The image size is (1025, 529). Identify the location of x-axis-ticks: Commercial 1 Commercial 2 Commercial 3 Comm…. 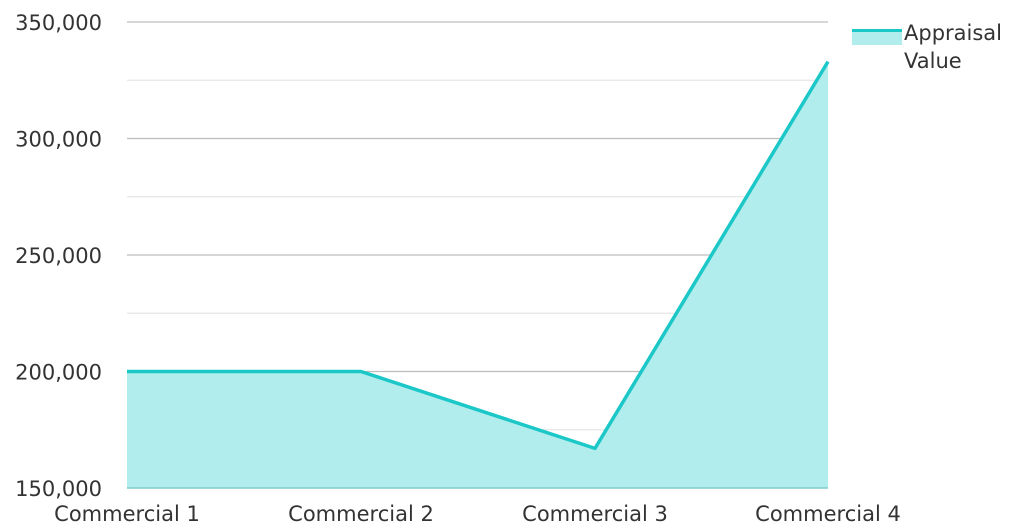
(477, 514).